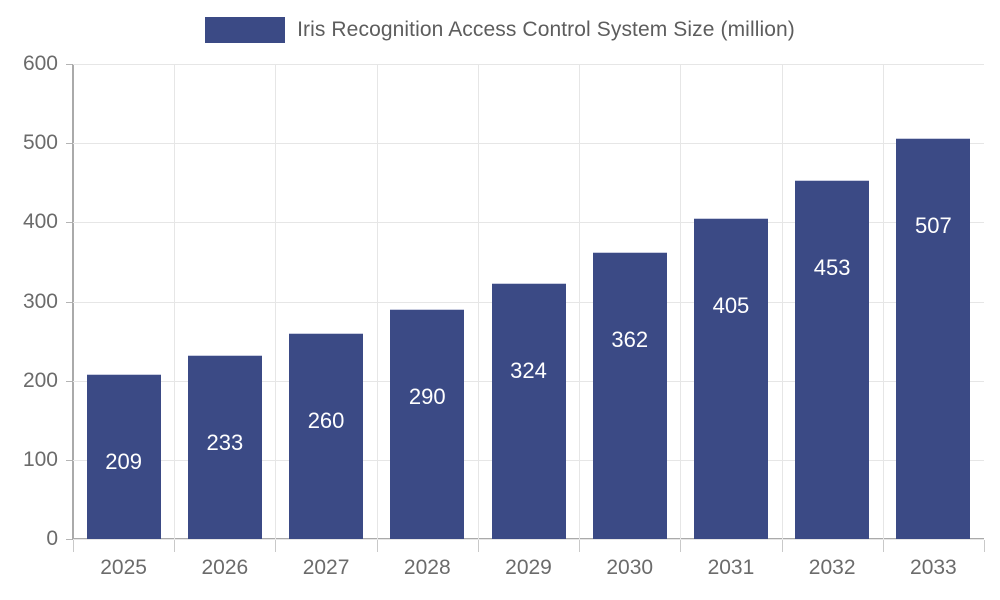 Image resolution: width=1000 pixels, height=600 pixels. What do you see at coordinates (40, 63) in the screenshot?
I see `y-axis-tick-label: 600` at bounding box center [40, 63].